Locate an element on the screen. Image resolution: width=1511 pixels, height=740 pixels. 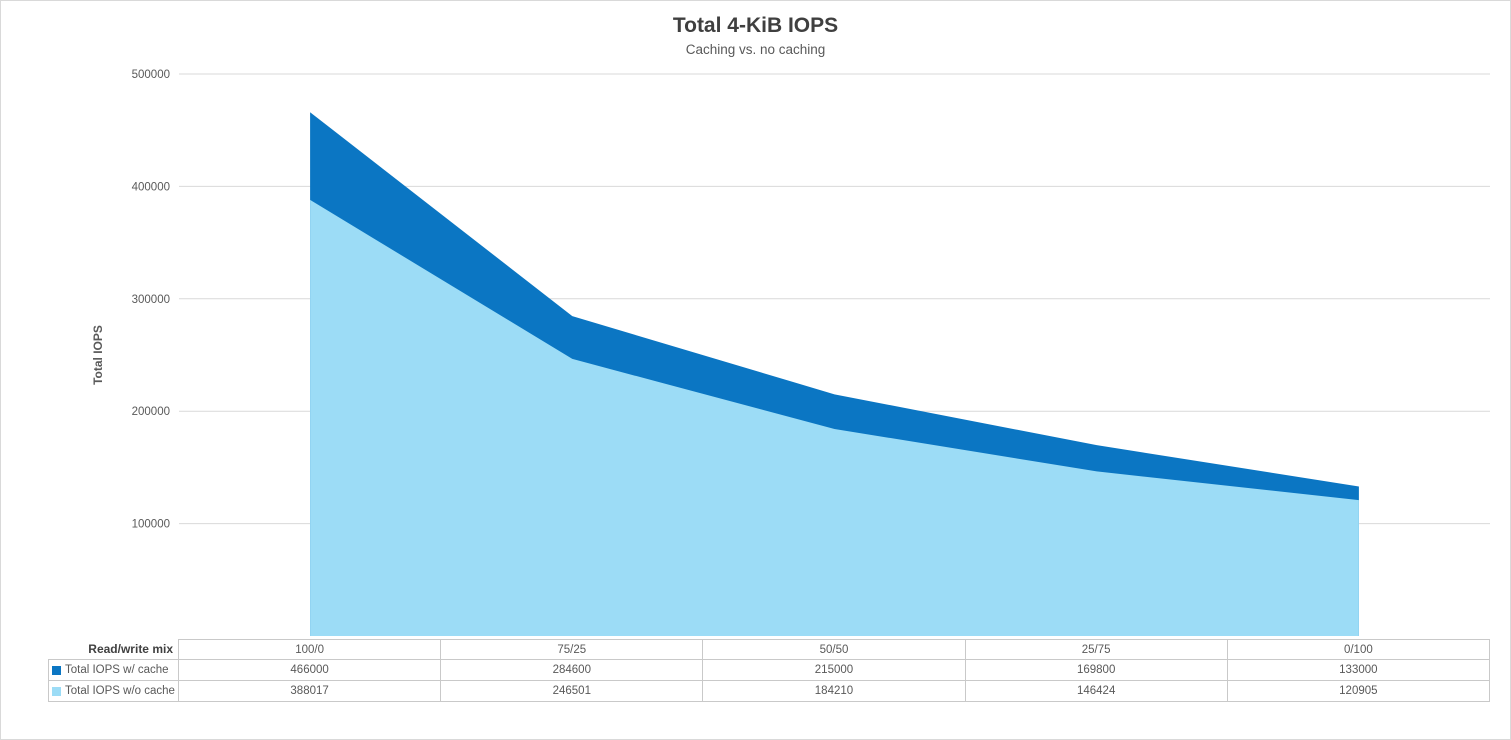
table-value-cell: 120905 is located at coordinates (1358, 691).